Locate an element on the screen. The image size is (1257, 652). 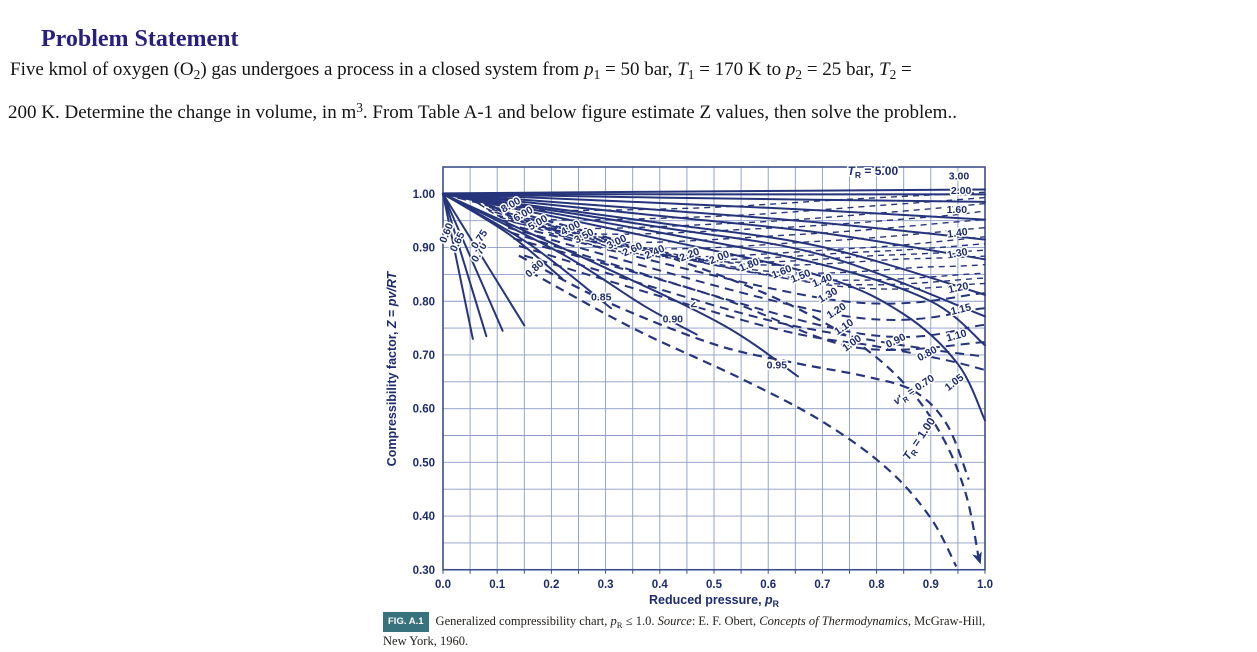
svg-text: 1.40 is located at coordinates (958, 233).